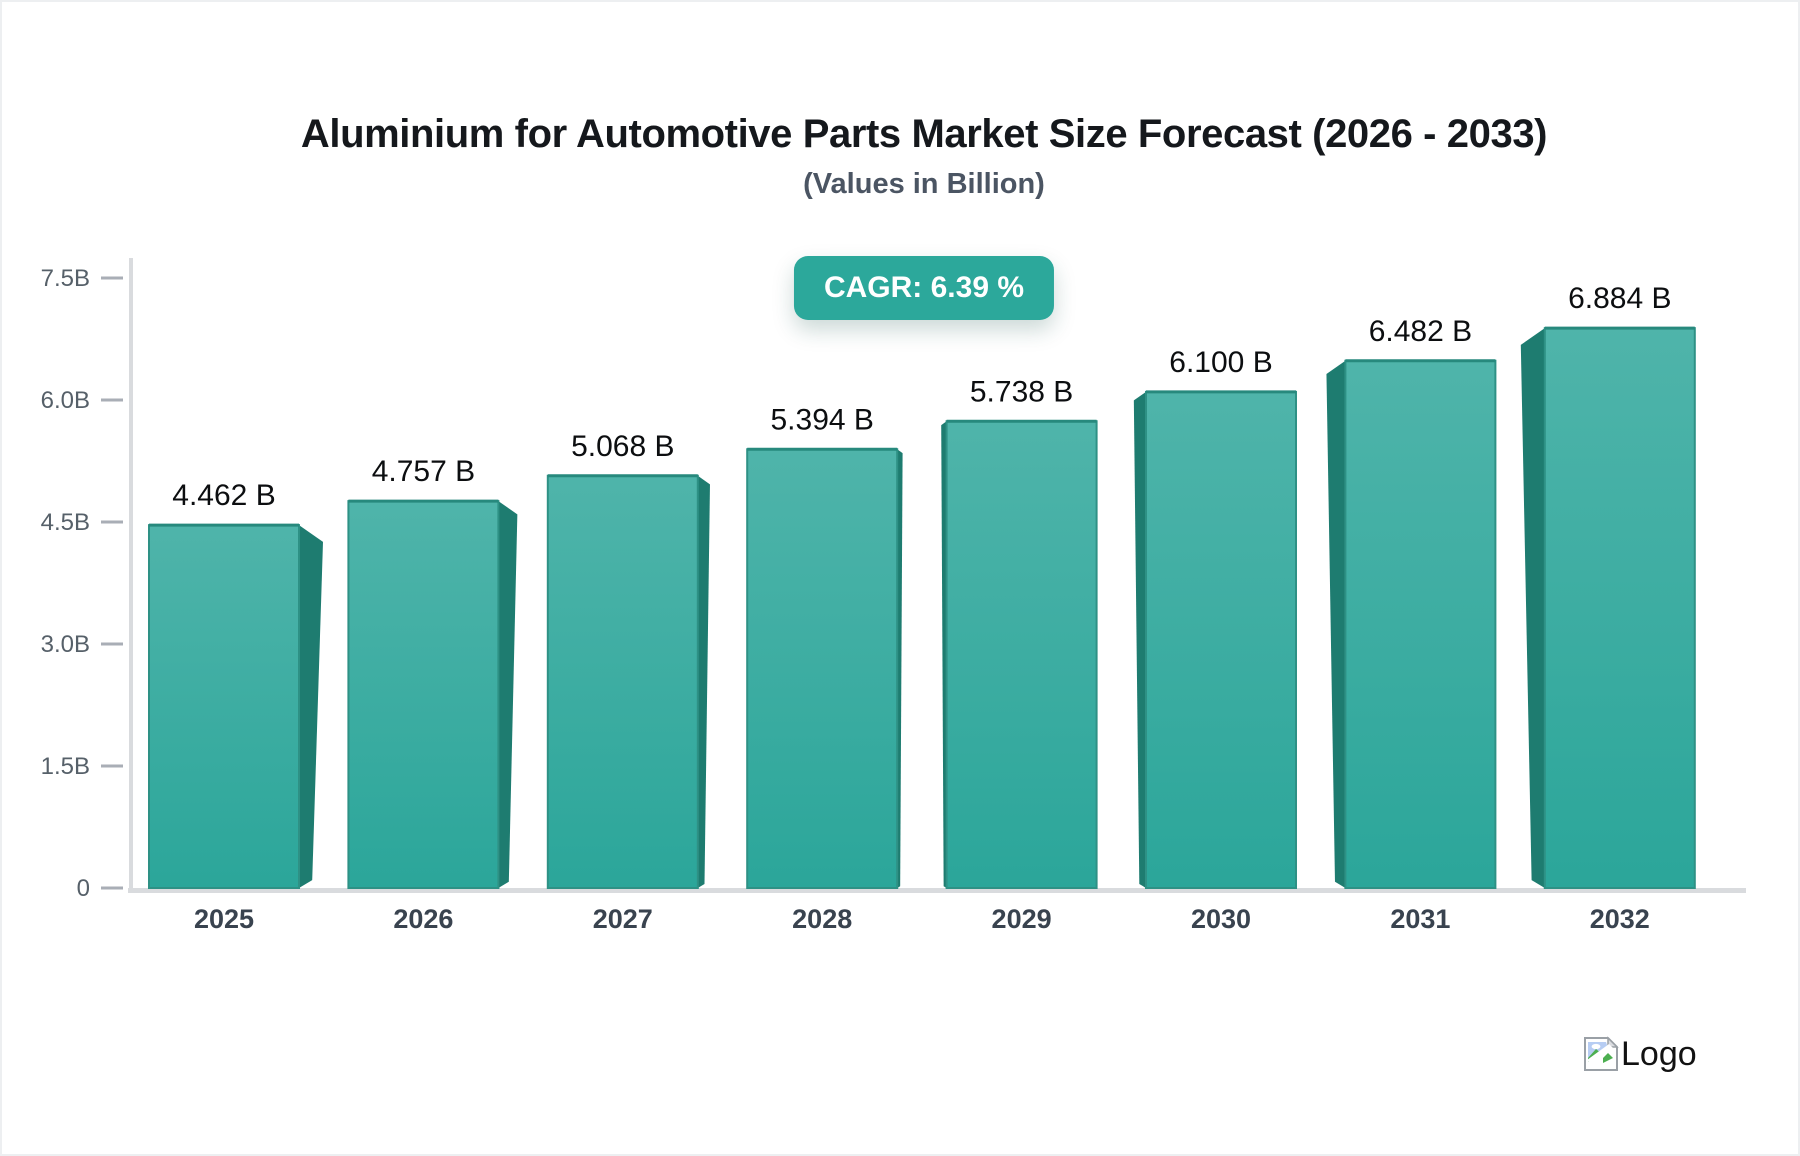 Image resolution: width=1800 pixels, height=1156 pixels. What do you see at coordinates (1221, 919) in the screenshot?
I see `x-axis-label: 2030` at bounding box center [1221, 919].